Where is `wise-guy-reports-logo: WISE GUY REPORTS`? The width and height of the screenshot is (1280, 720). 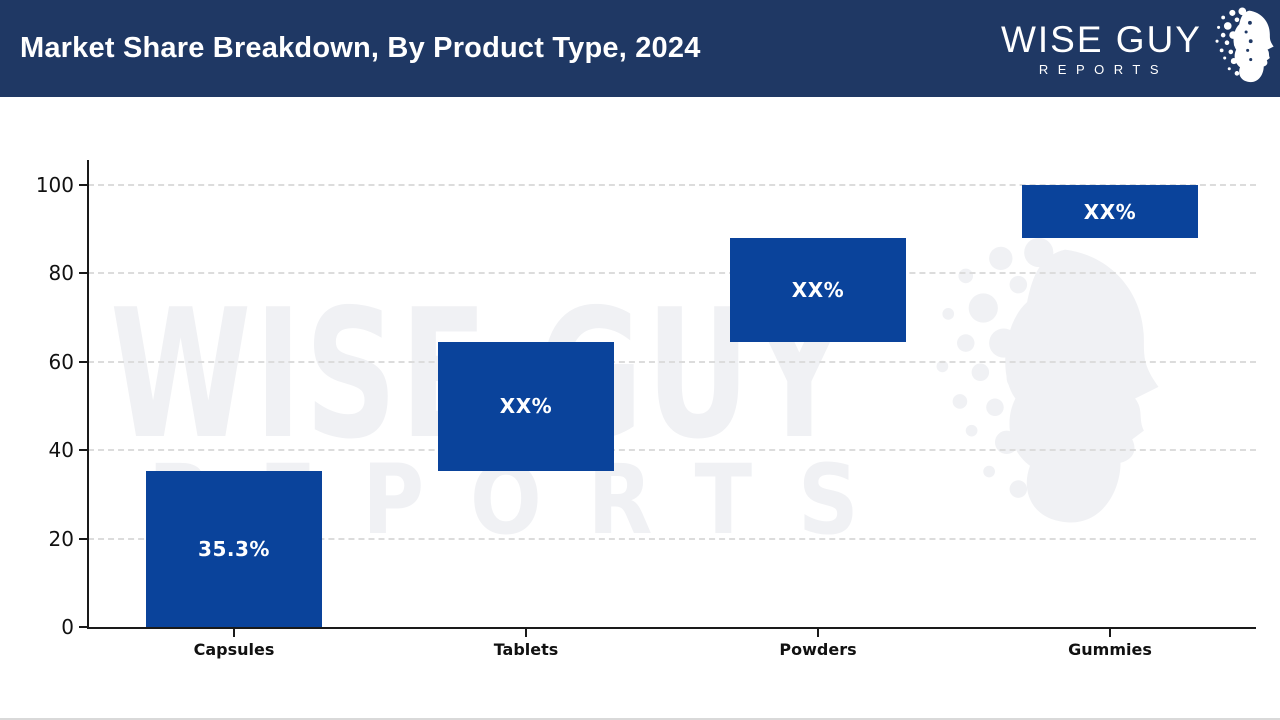
wise-guy-reports-logo: WISE GUY REPORTS is located at coordinates (1140, 48).